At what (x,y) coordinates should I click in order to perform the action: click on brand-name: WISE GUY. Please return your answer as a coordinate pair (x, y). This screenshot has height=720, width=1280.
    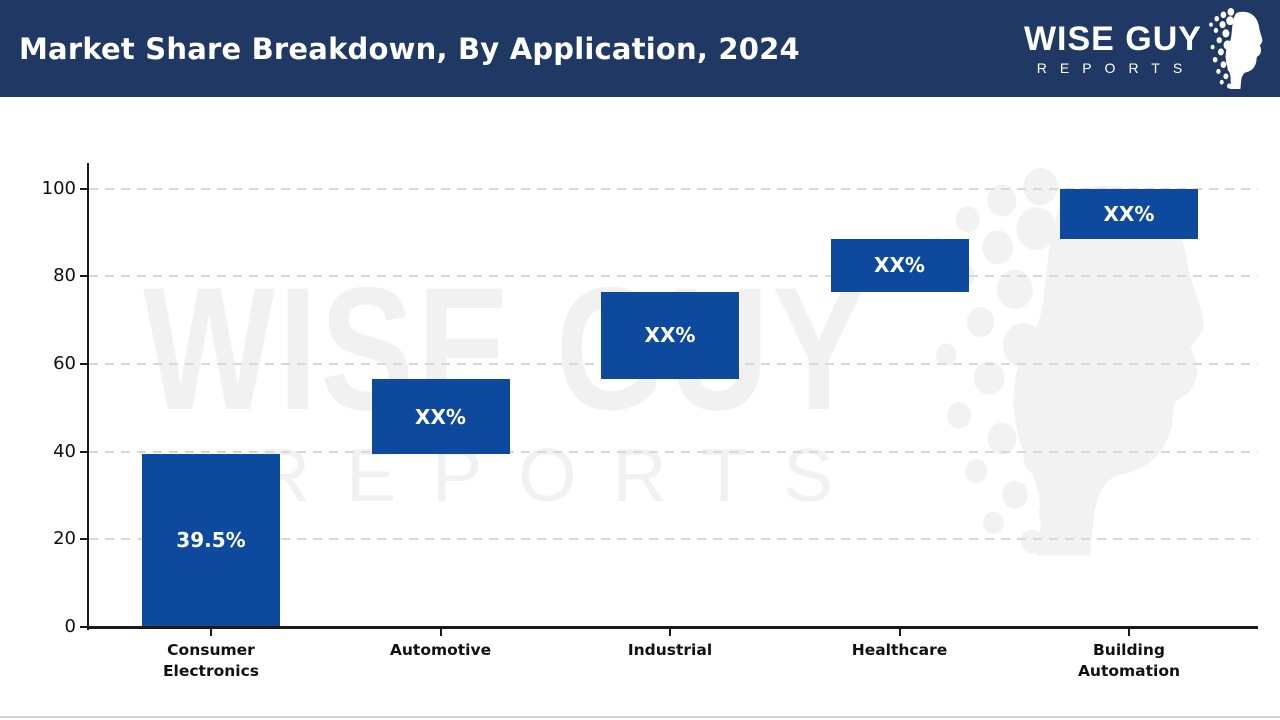
    Looking at the image, I should click on (1112, 38).